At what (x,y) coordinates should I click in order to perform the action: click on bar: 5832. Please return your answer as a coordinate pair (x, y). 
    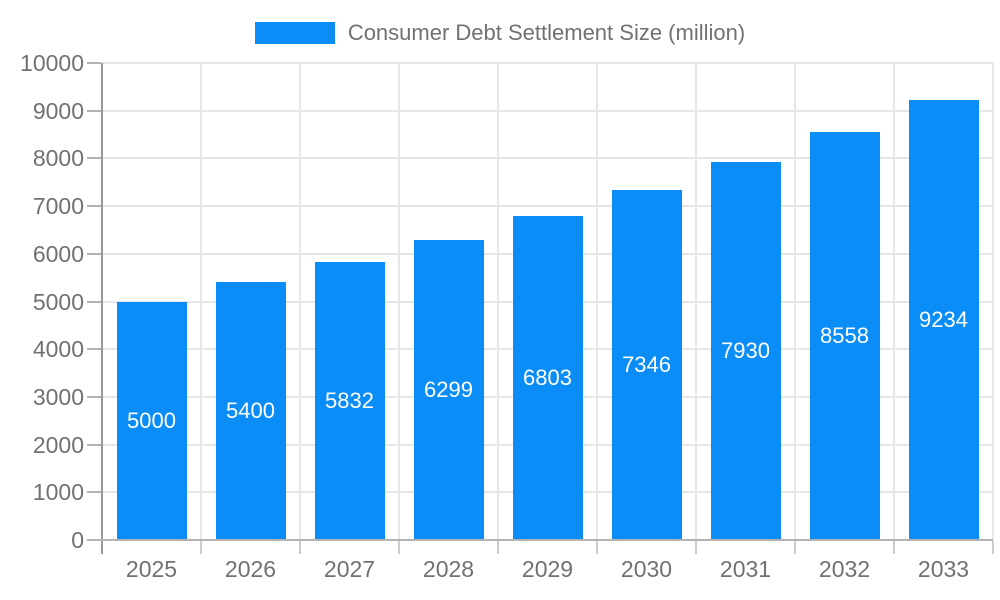
    Looking at the image, I should click on (349, 400).